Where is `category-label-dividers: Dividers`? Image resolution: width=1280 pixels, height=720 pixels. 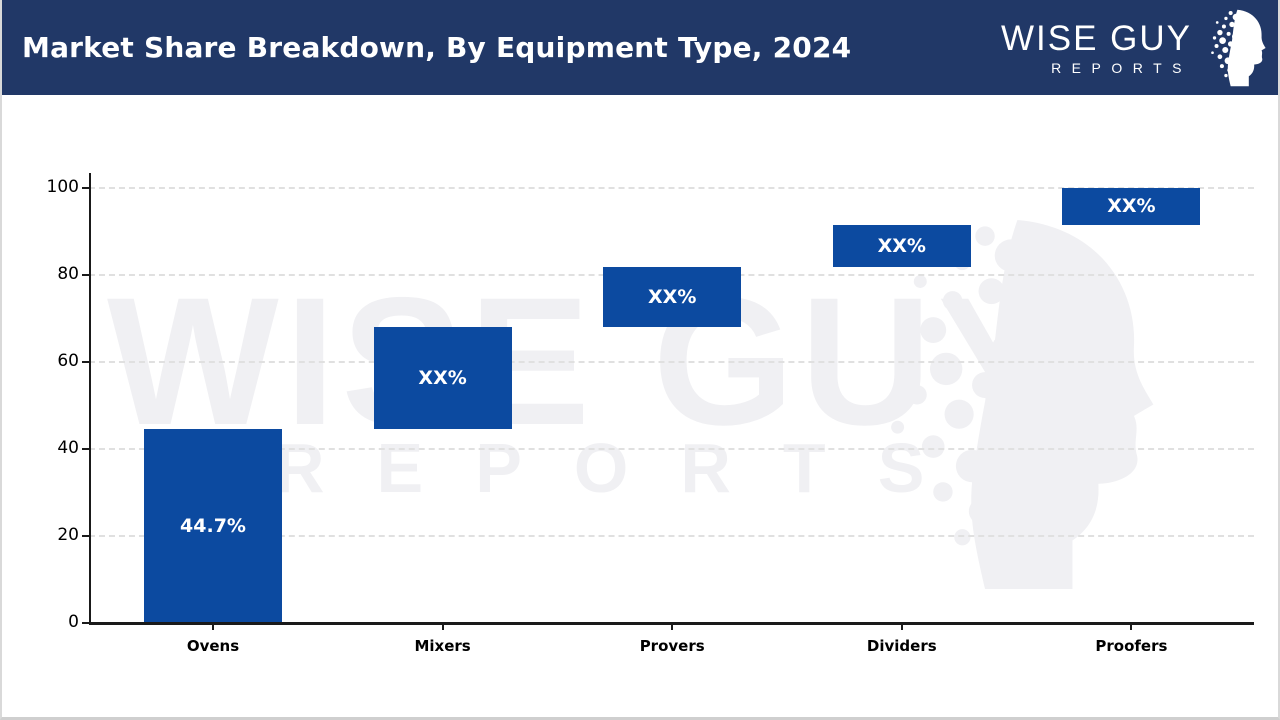
category-label-dividers: Dividers is located at coordinates (901, 646).